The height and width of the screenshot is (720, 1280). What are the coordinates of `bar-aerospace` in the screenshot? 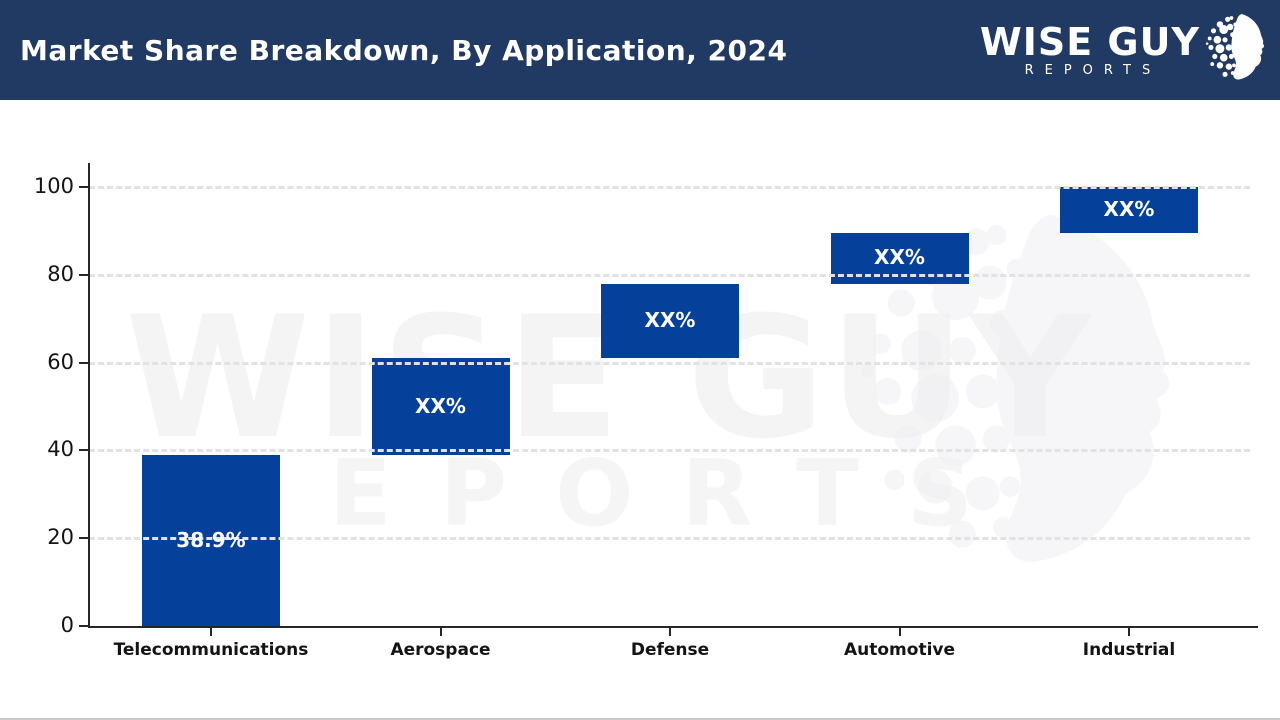 It's located at (440, 407).